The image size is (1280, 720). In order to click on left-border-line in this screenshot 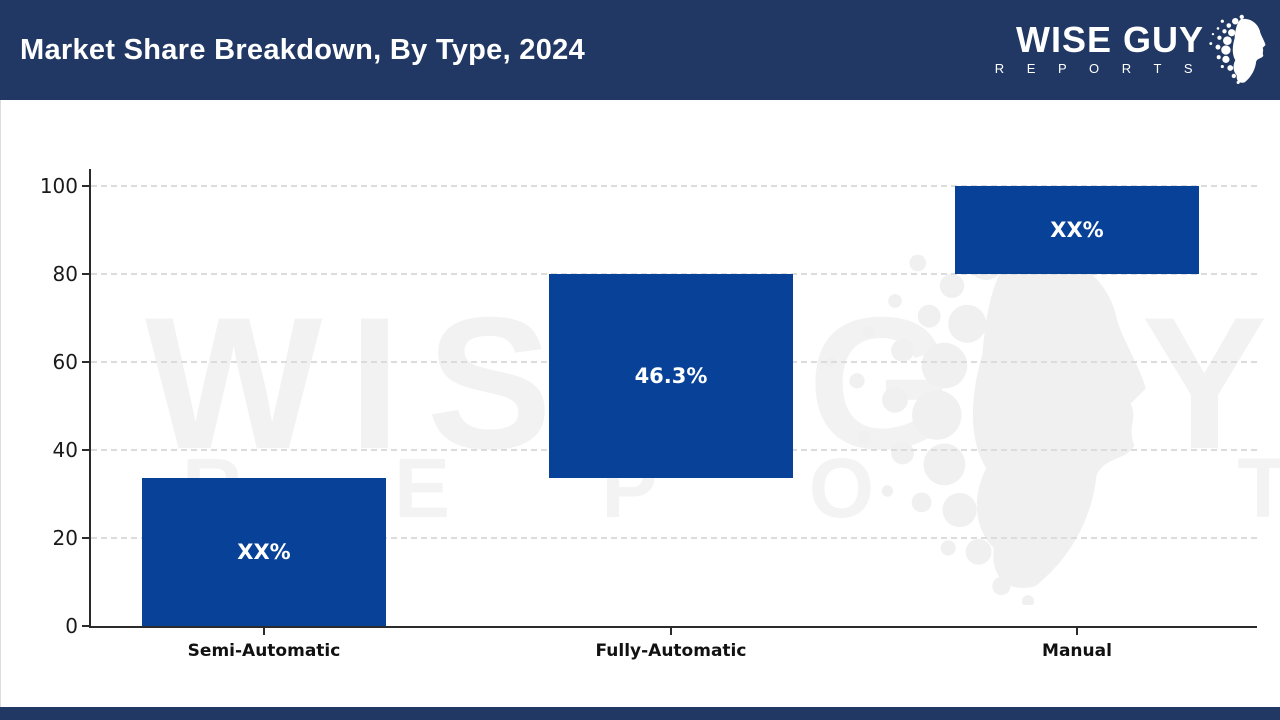, I will do `click(0, 403)`.